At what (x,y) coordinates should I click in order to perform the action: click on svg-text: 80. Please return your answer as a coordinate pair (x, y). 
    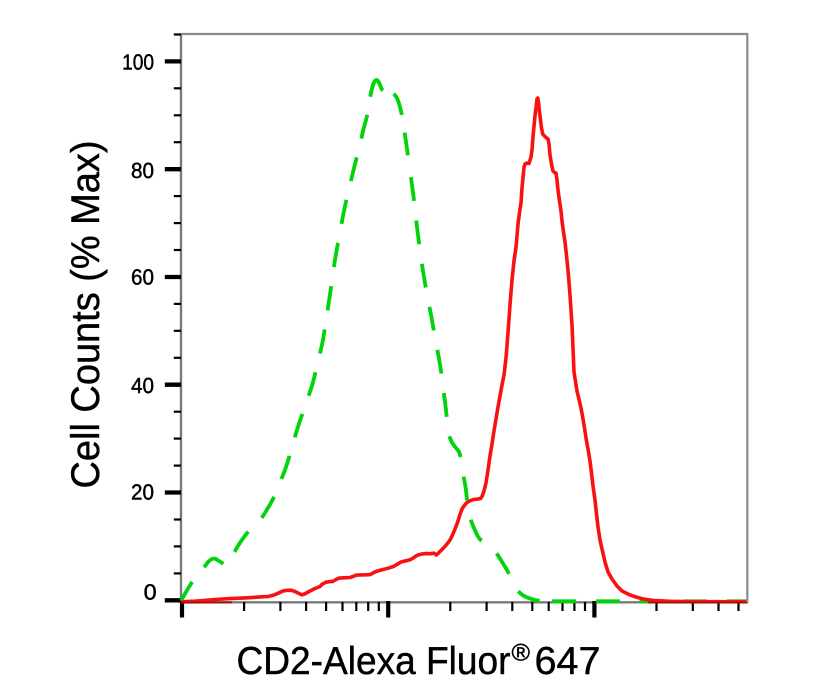
    Looking at the image, I should click on (142, 170).